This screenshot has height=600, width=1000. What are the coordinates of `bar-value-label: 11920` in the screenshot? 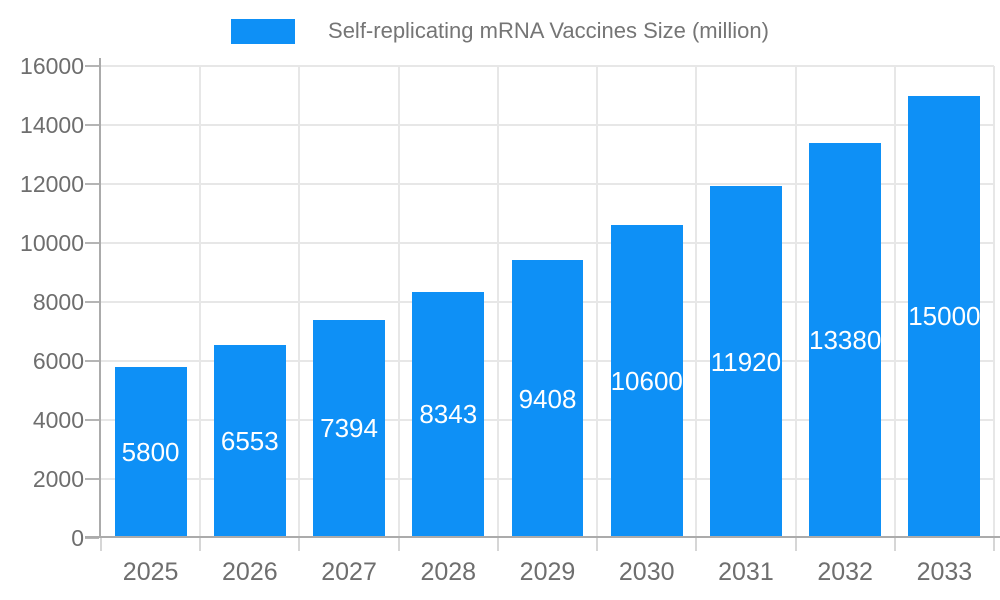 It's located at (746, 361).